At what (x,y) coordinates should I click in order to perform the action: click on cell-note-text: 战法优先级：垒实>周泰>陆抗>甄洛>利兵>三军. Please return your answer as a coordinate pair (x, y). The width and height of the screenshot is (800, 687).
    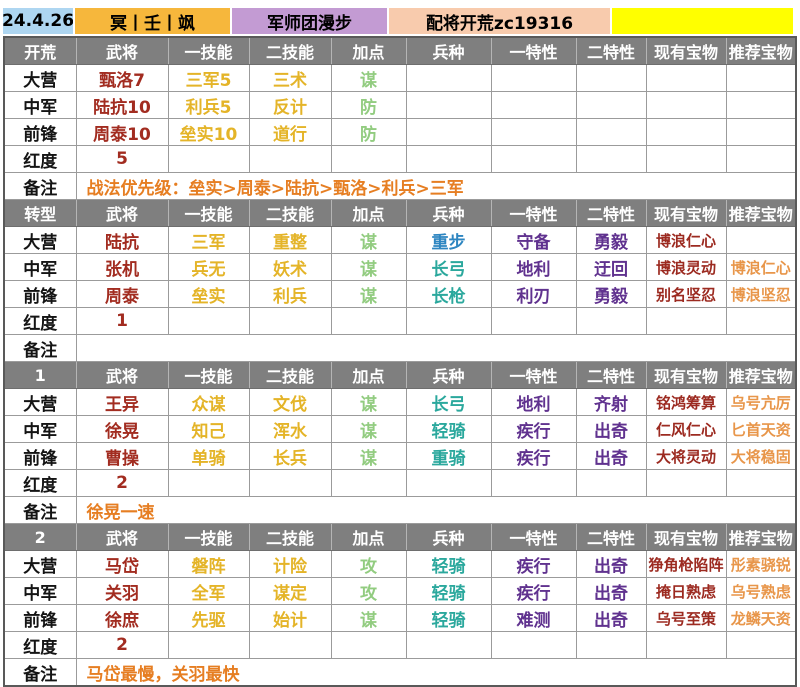
    Looking at the image, I should click on (436, 186).